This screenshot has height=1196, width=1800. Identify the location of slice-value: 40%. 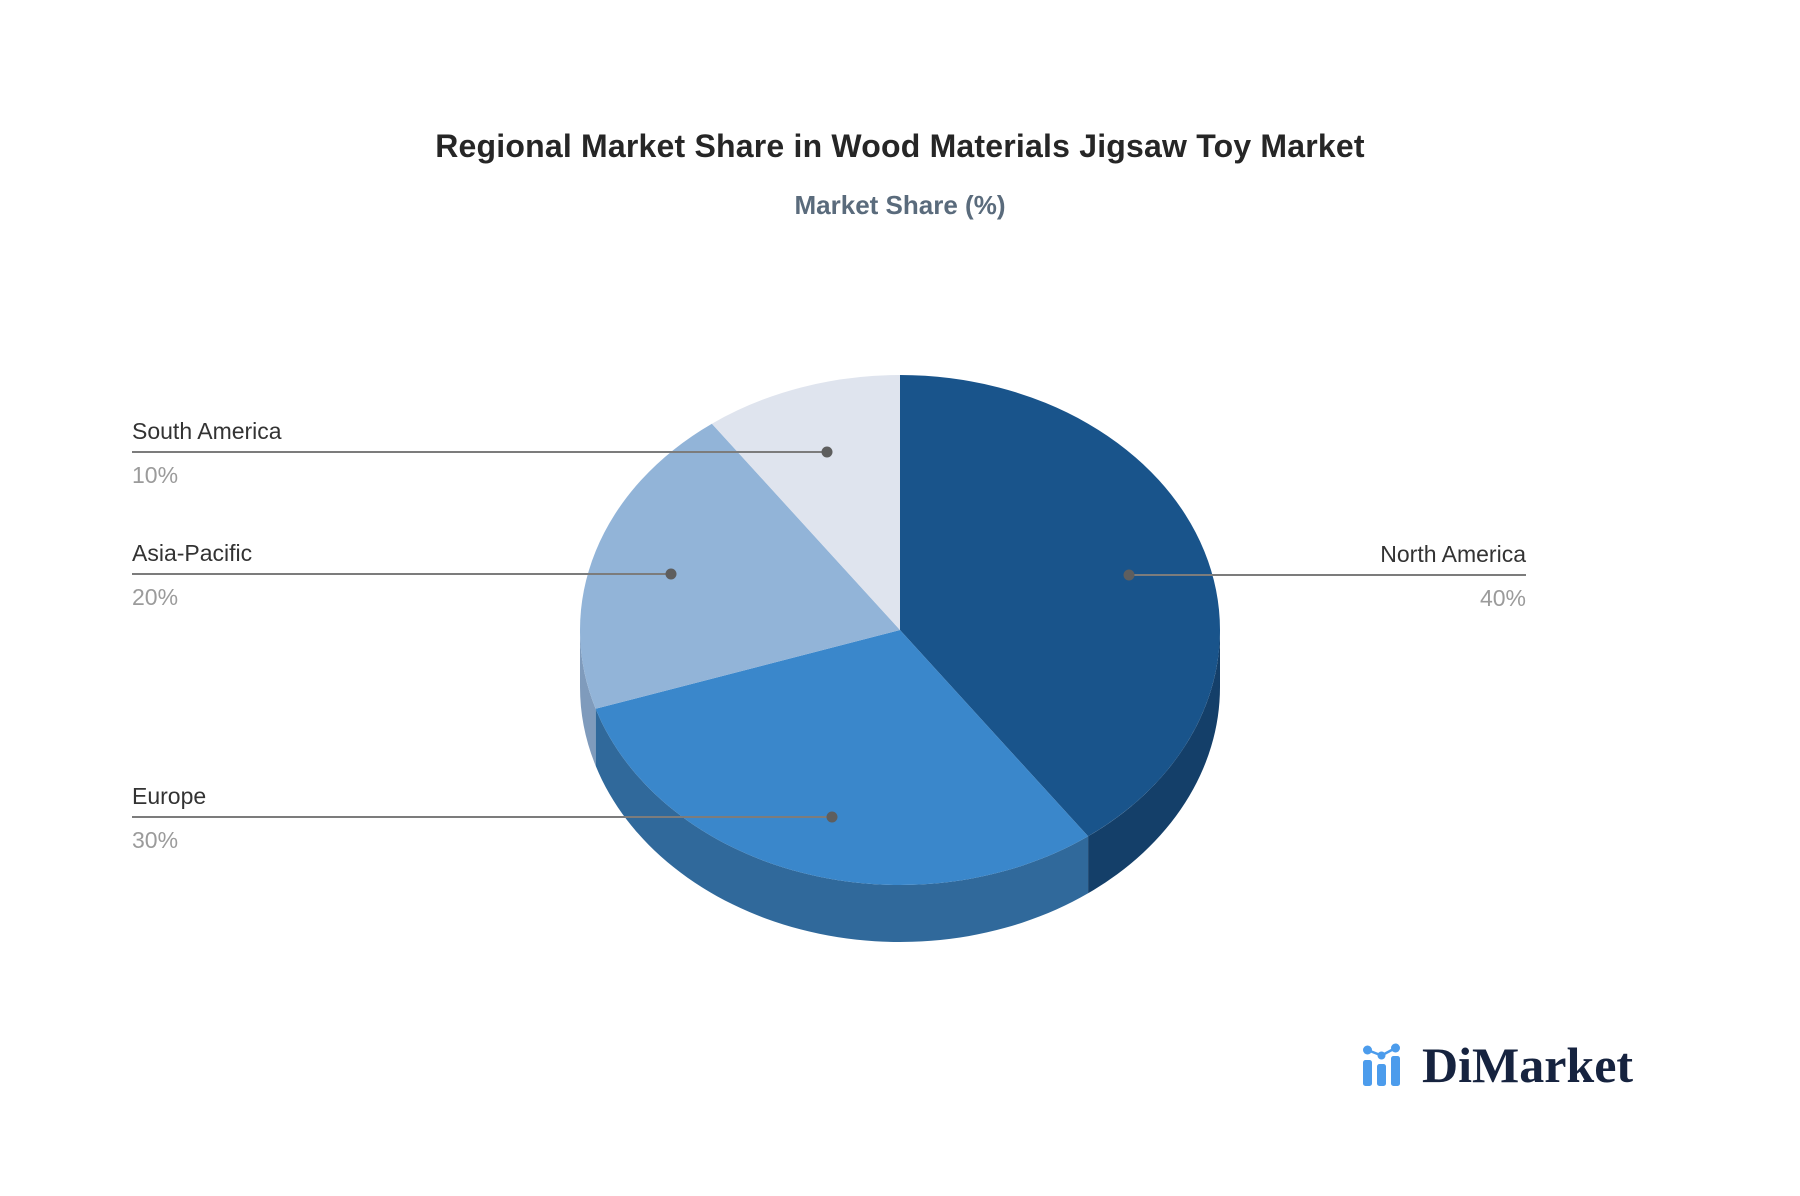
(1502, 598).